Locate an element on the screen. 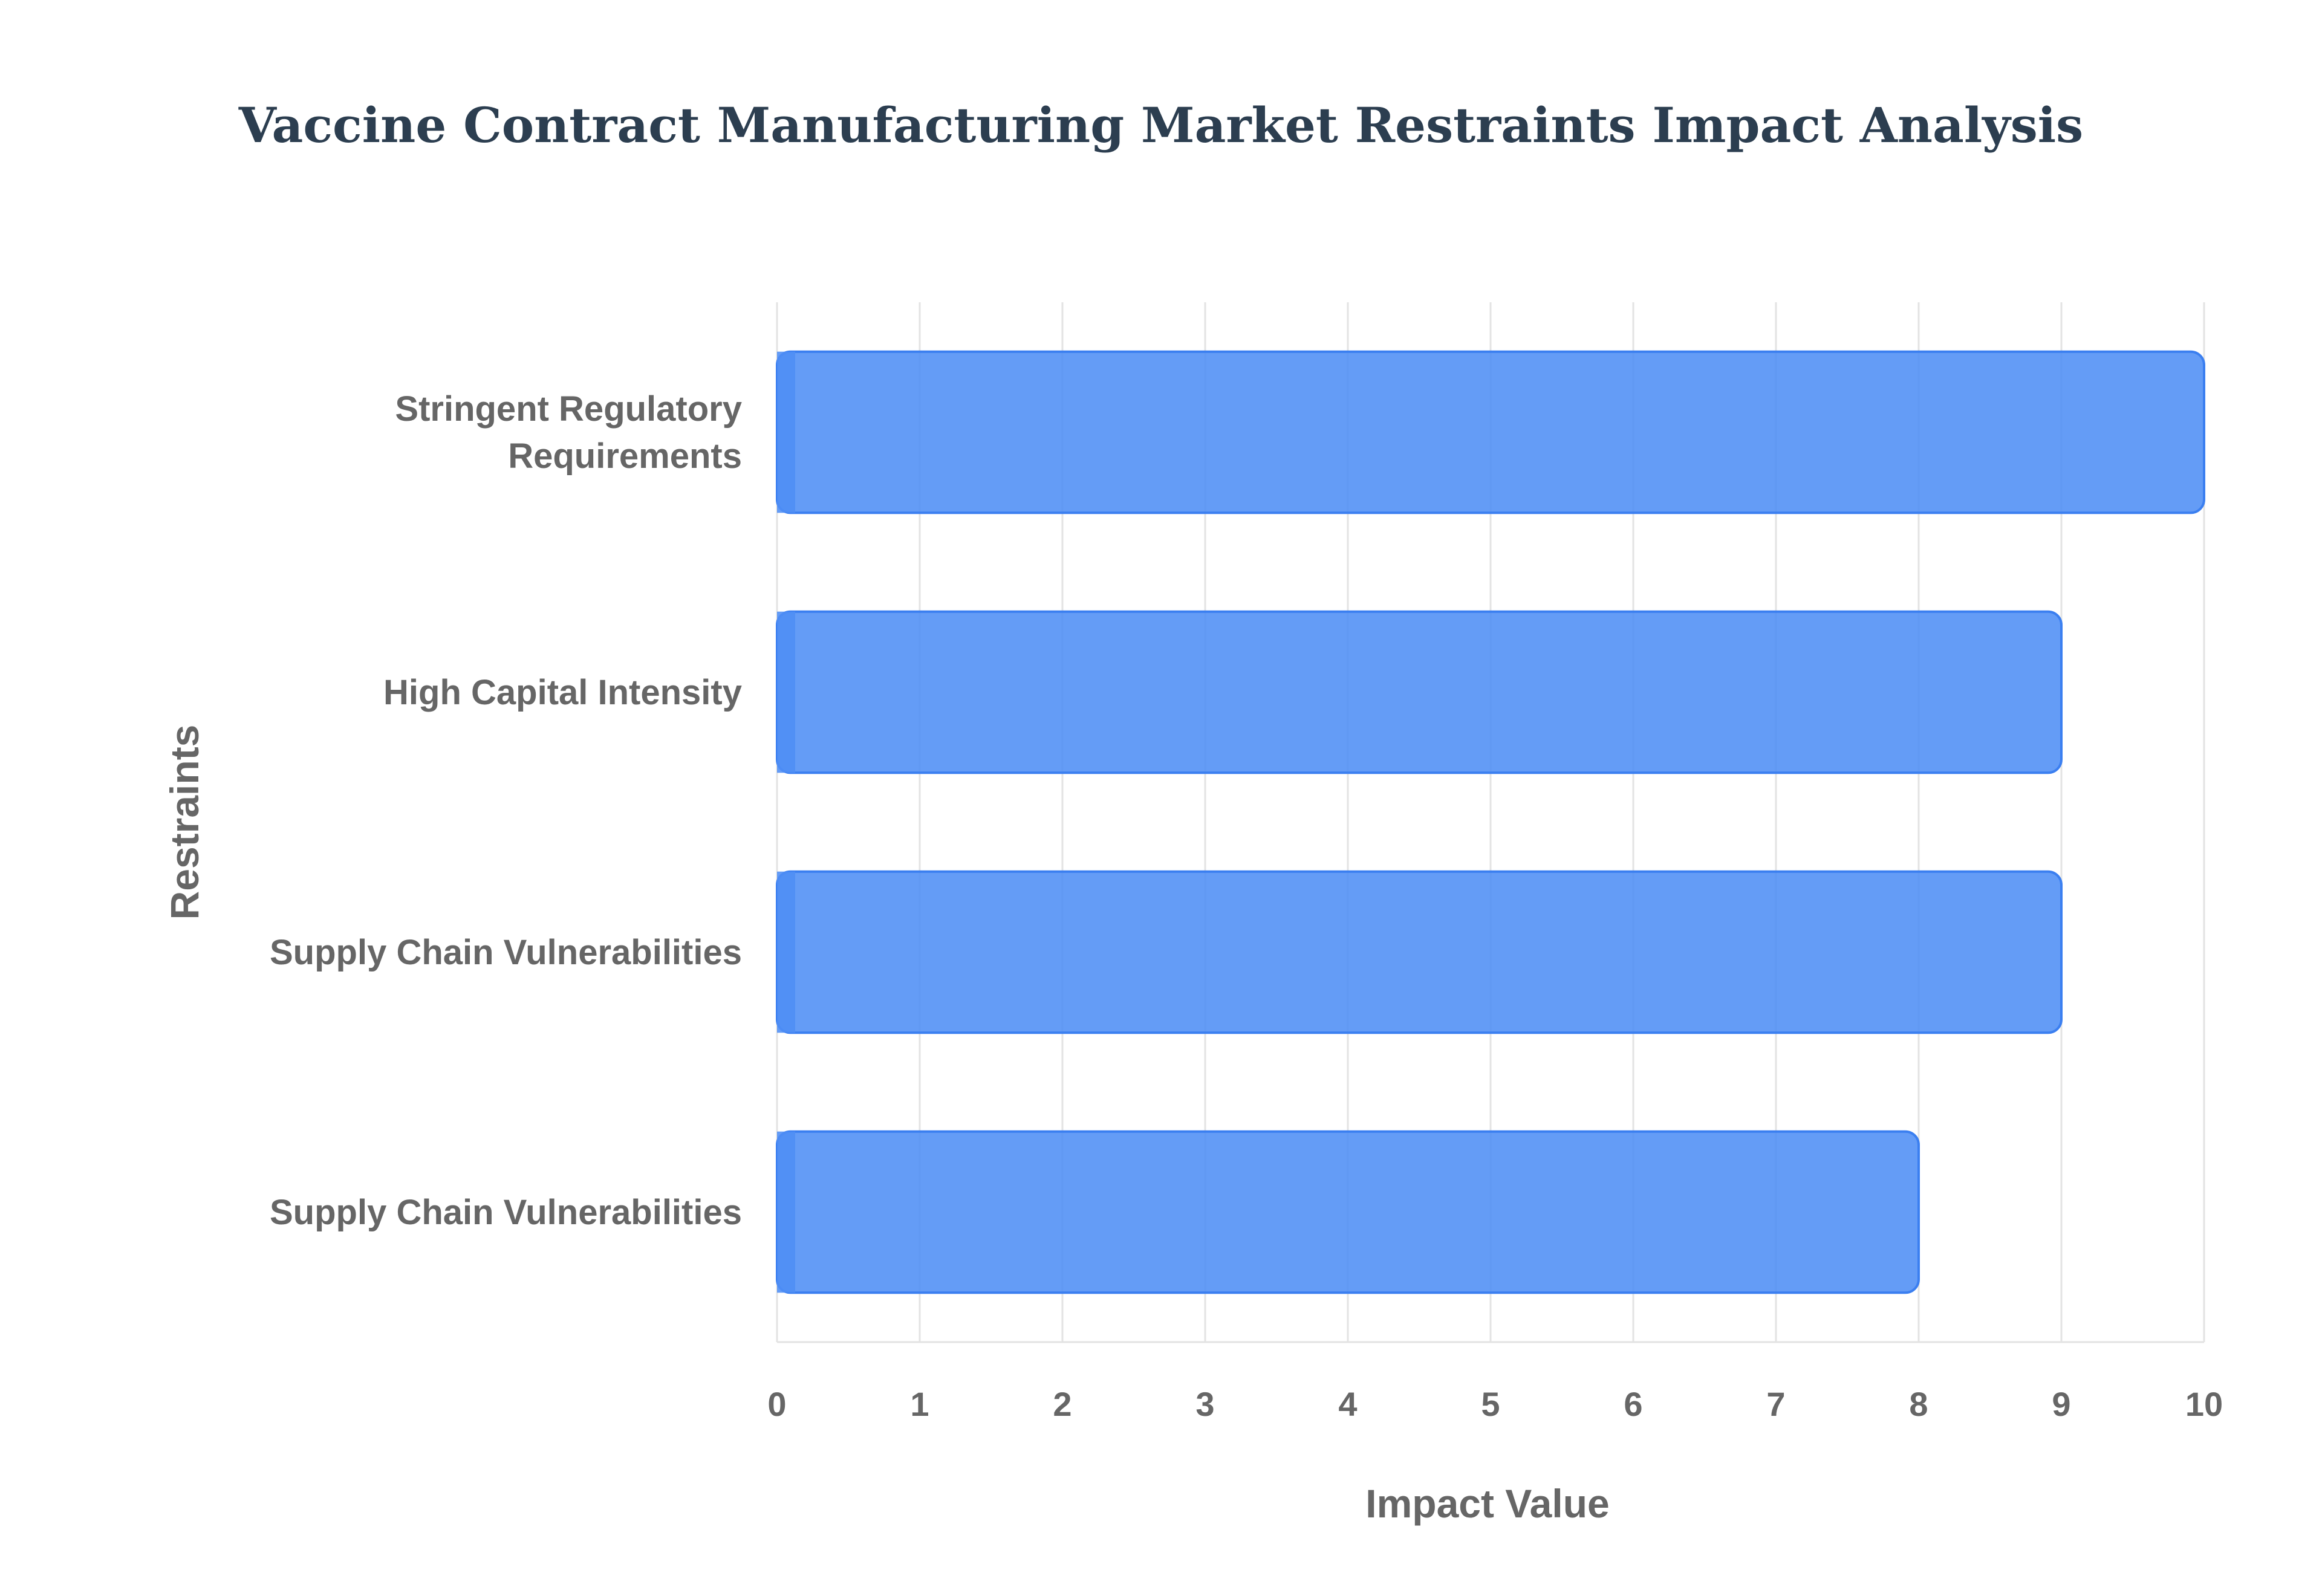  x-tick-label: 4 is located at coordinates (1347, 1404).